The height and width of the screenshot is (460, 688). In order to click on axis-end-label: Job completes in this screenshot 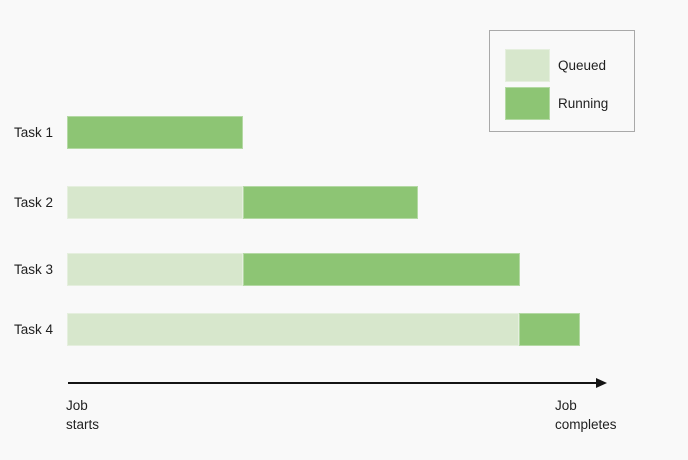, I will do `click(586, 415)`.